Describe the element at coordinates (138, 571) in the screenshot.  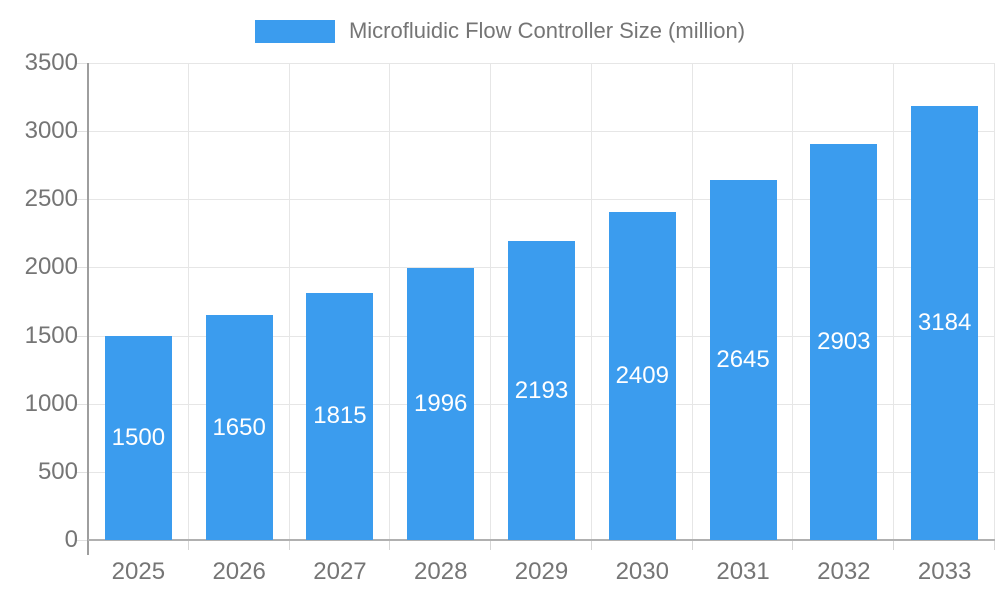
I see `x-tick-label: 2025` at that location.